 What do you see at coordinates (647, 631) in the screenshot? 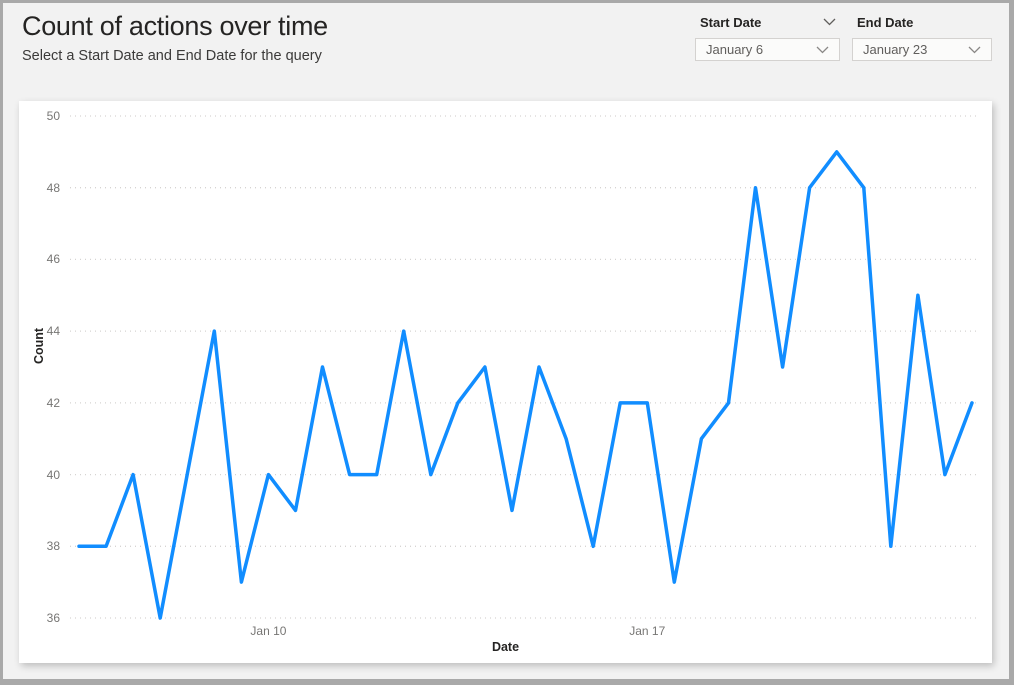
I see `x-axis-tick-label: Jan 17` at bounding box center [647, 631].